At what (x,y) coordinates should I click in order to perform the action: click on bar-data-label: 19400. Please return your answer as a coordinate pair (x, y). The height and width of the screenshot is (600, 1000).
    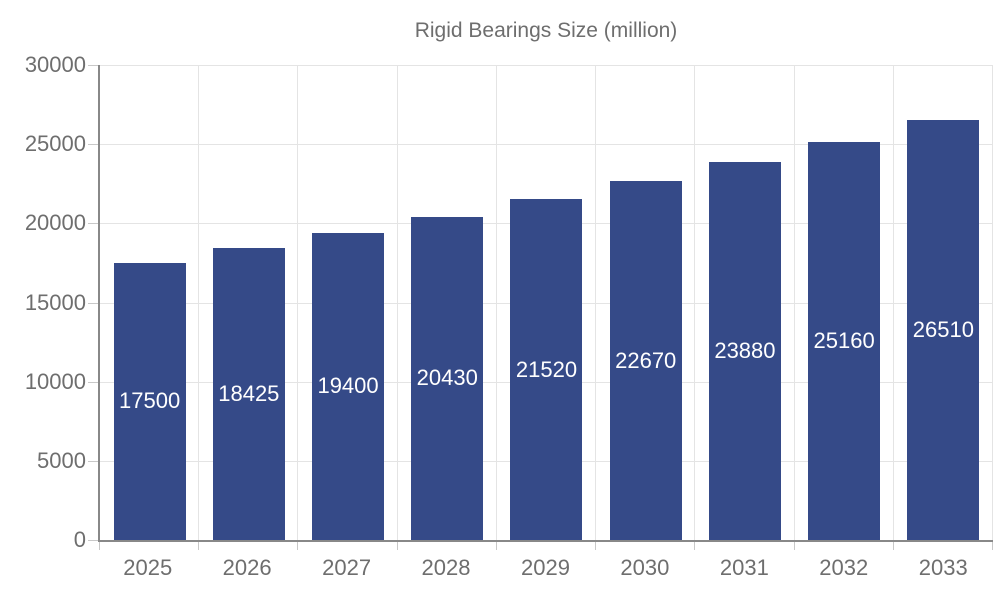
    Looking at the image, I should click on (348, 386).